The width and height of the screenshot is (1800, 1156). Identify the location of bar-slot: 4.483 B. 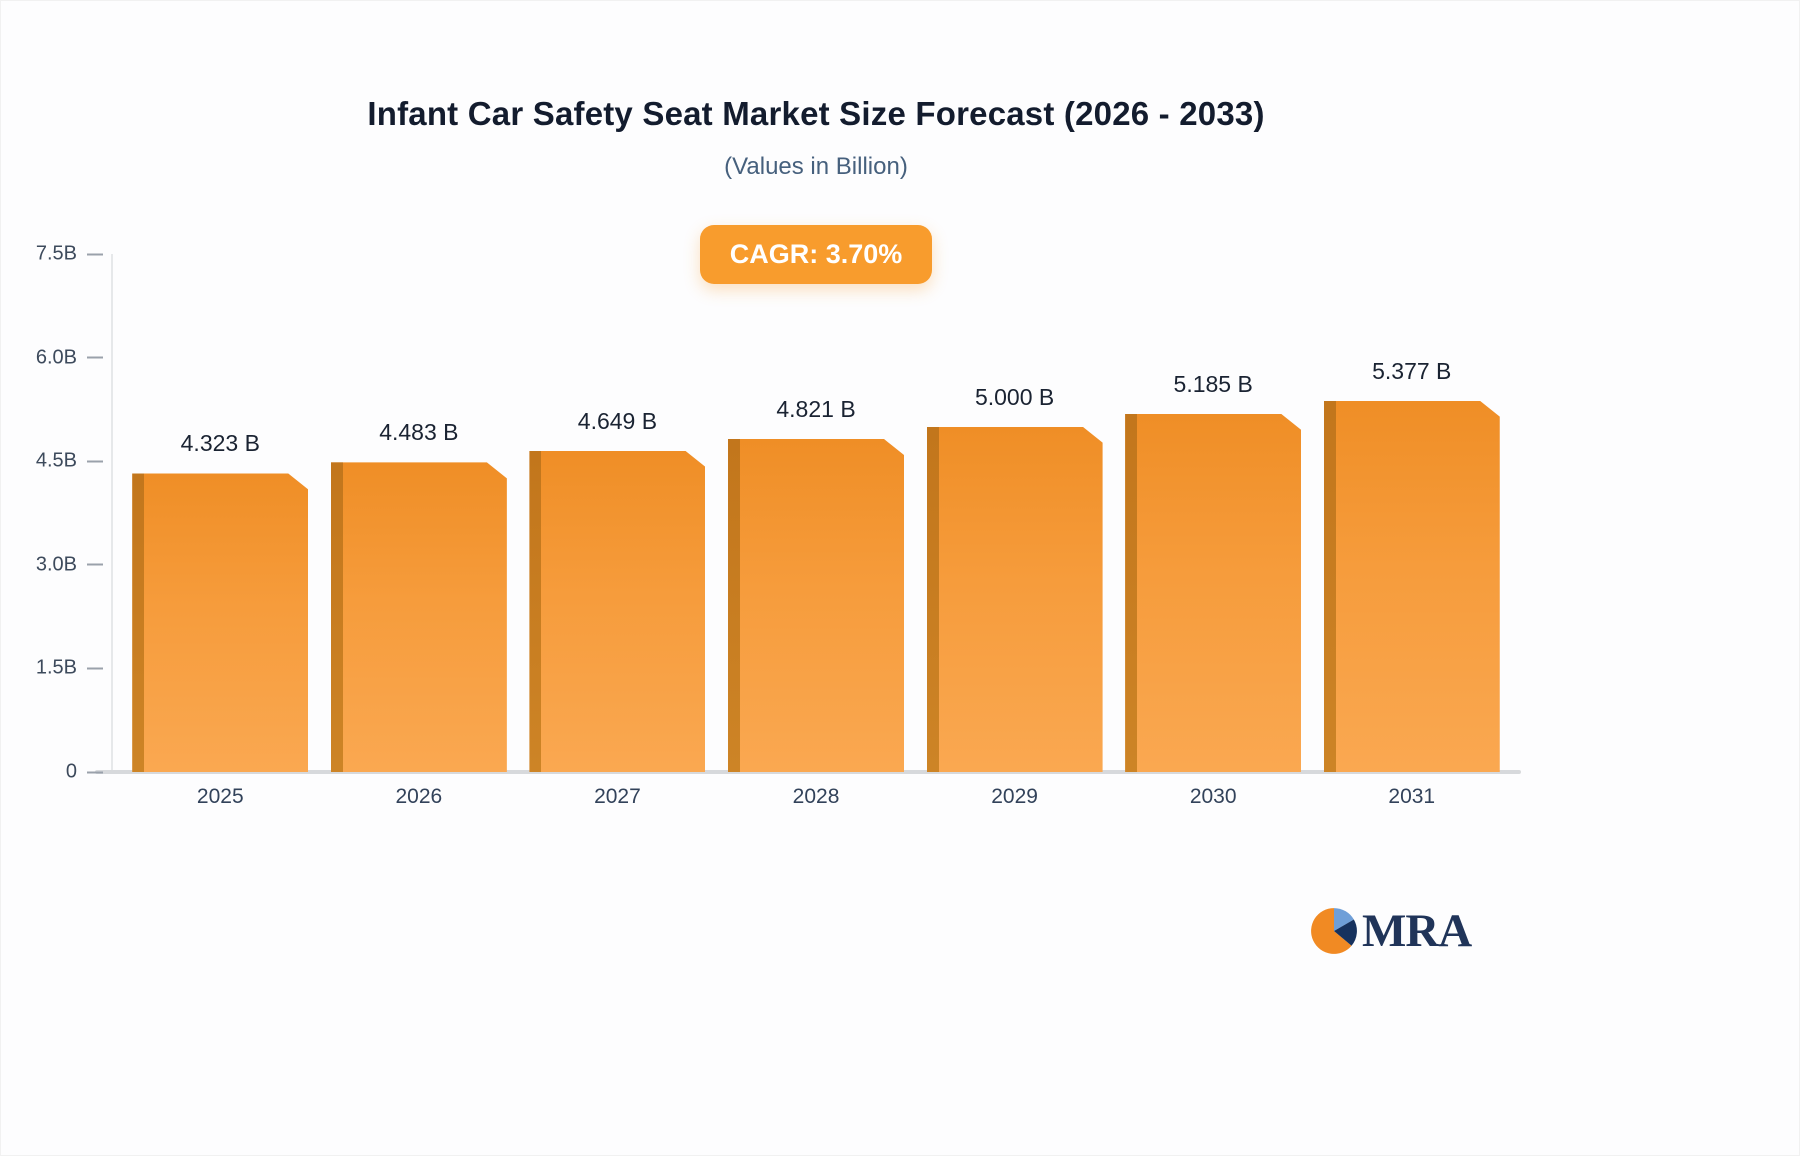
(419, 513).